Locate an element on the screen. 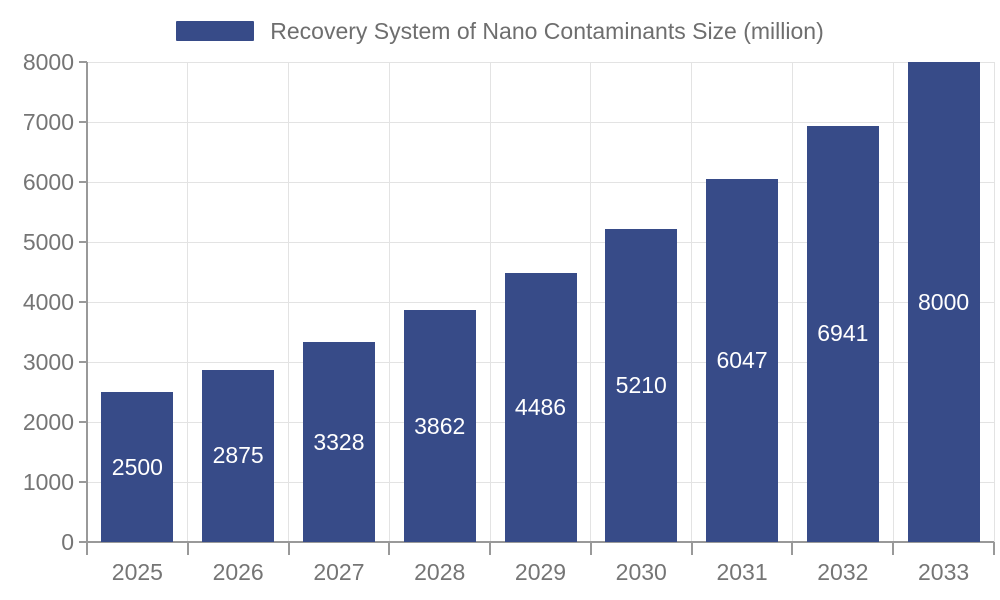 The image size is (1000, 600). y-axis-label: 0 is located at coordinates (67, 542).